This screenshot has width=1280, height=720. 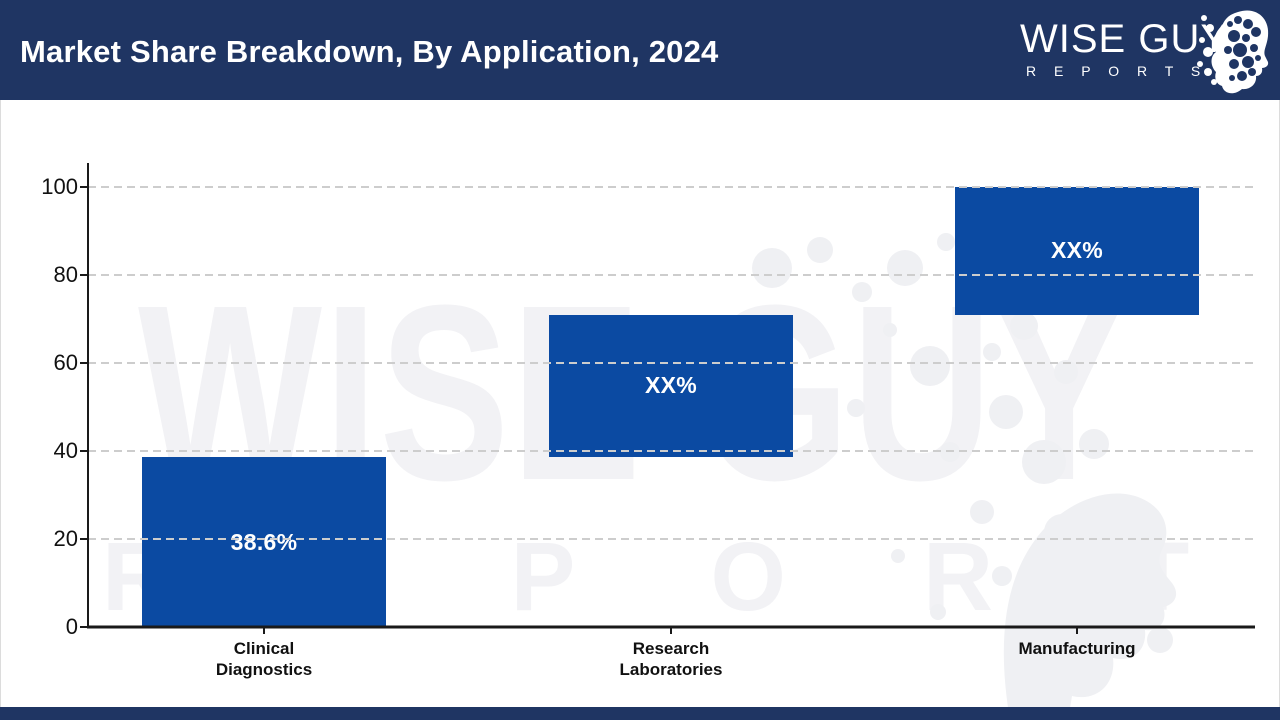 I want to click on bar-clinical-diagnostics: 38.6%, so click(x=264, y=542).